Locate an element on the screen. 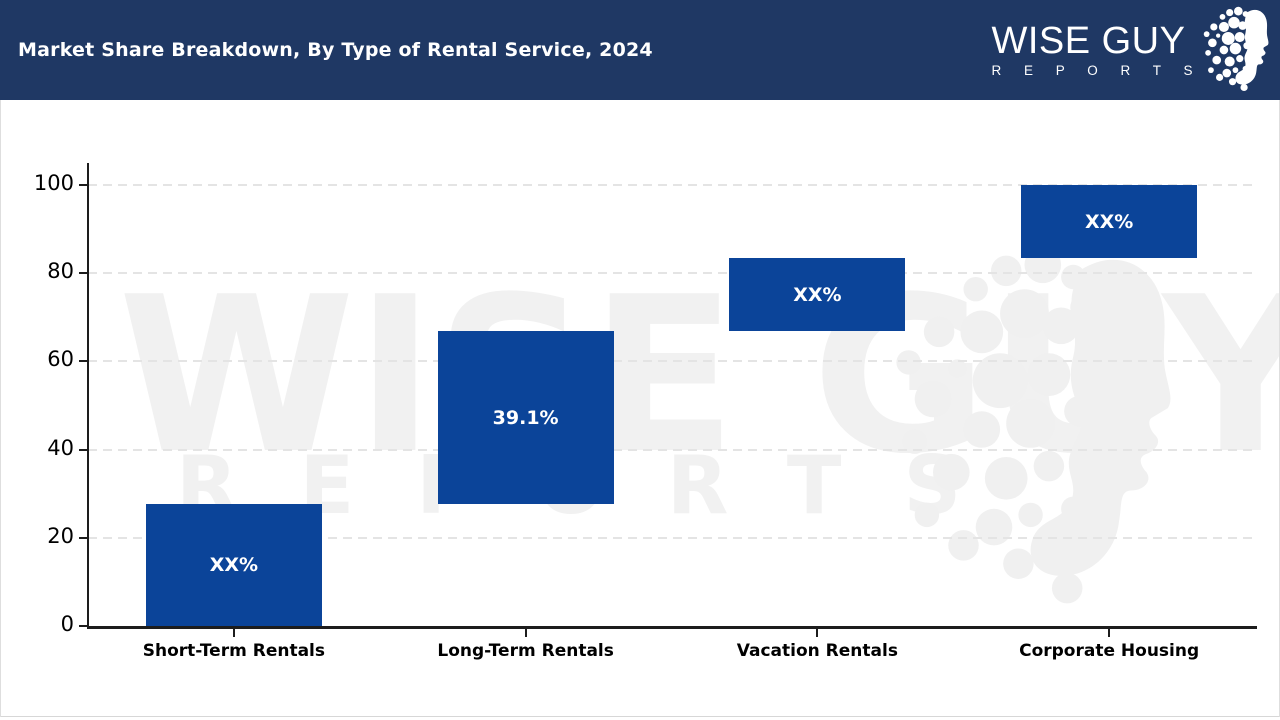 This screenshot has width=1280, height=720. y-tick-label: 80 is located at coordinates (60, 271).